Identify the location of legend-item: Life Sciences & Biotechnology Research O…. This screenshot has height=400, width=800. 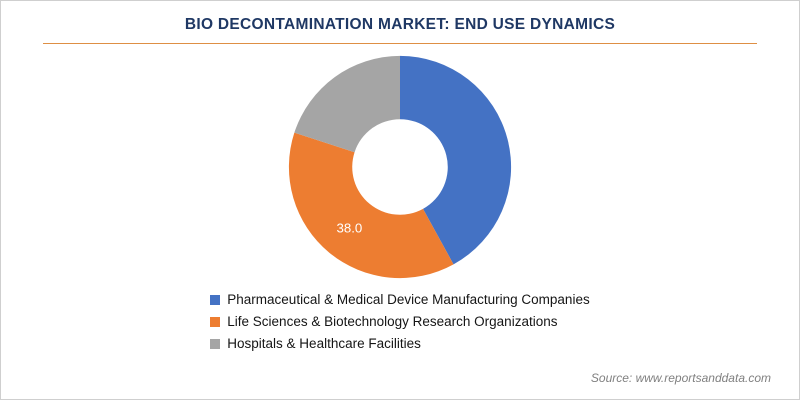
(399, 322).